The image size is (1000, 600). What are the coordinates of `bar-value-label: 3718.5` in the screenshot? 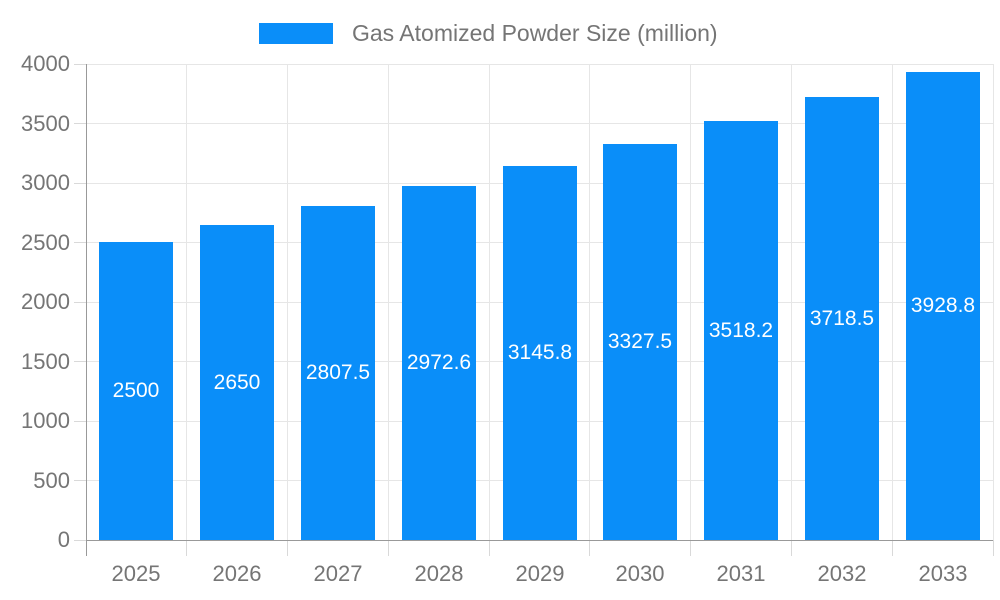 It's located at (842, 318).